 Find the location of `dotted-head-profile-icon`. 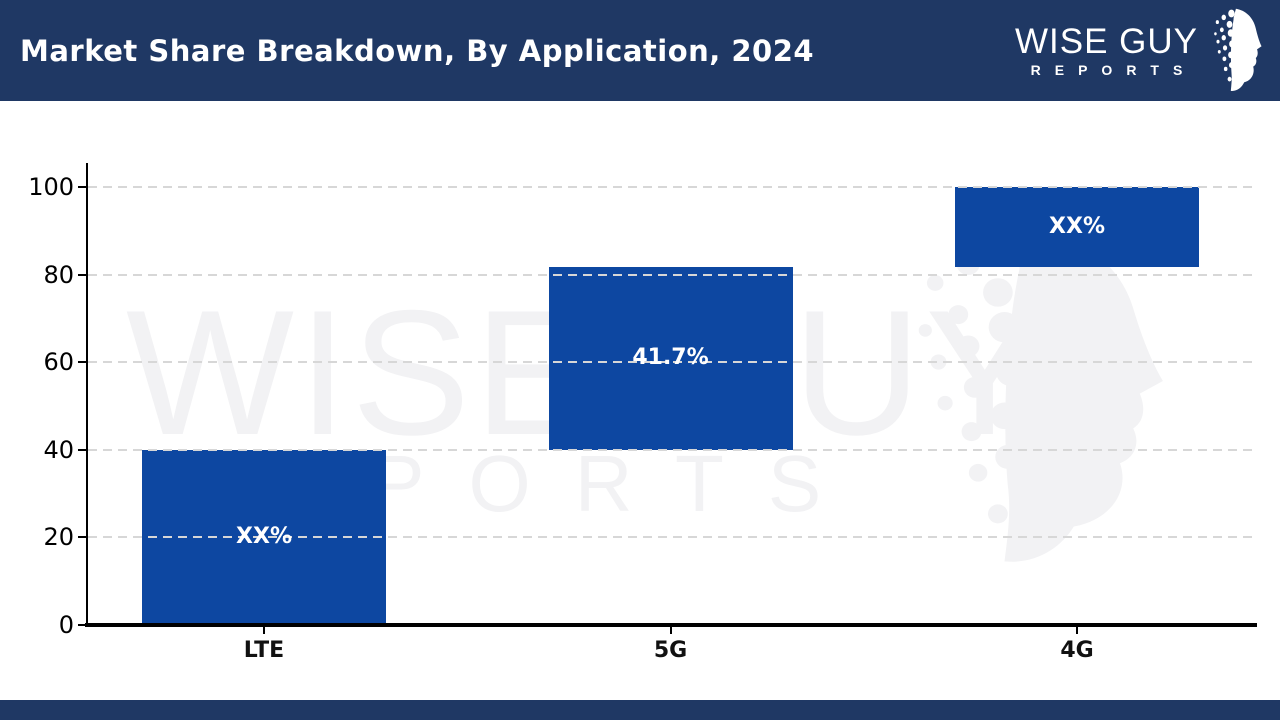

dotted-head-profile-icon is located at coordinates (1238, 49).